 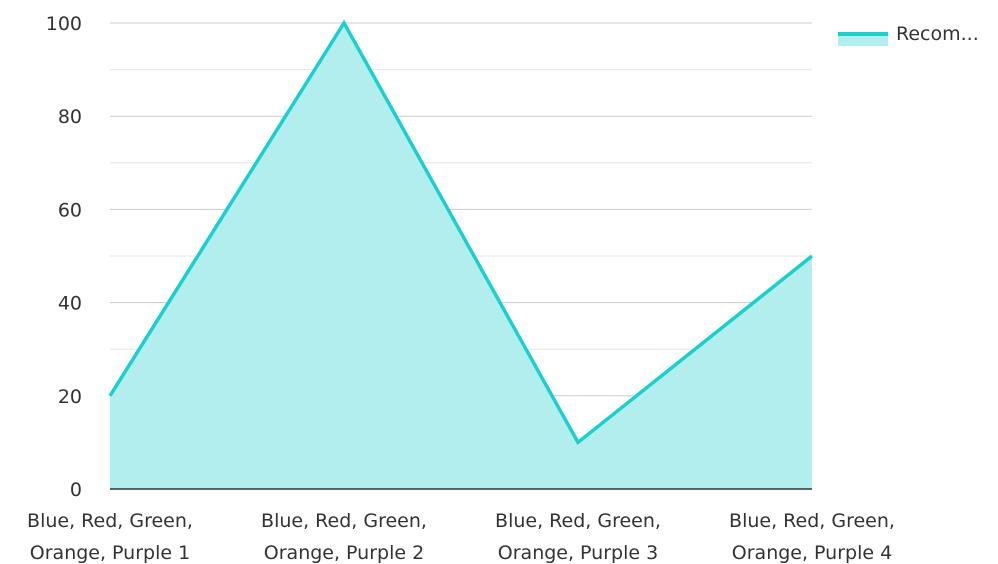 I want to click on y-tick-label: 60, so click(x=70, y=210).